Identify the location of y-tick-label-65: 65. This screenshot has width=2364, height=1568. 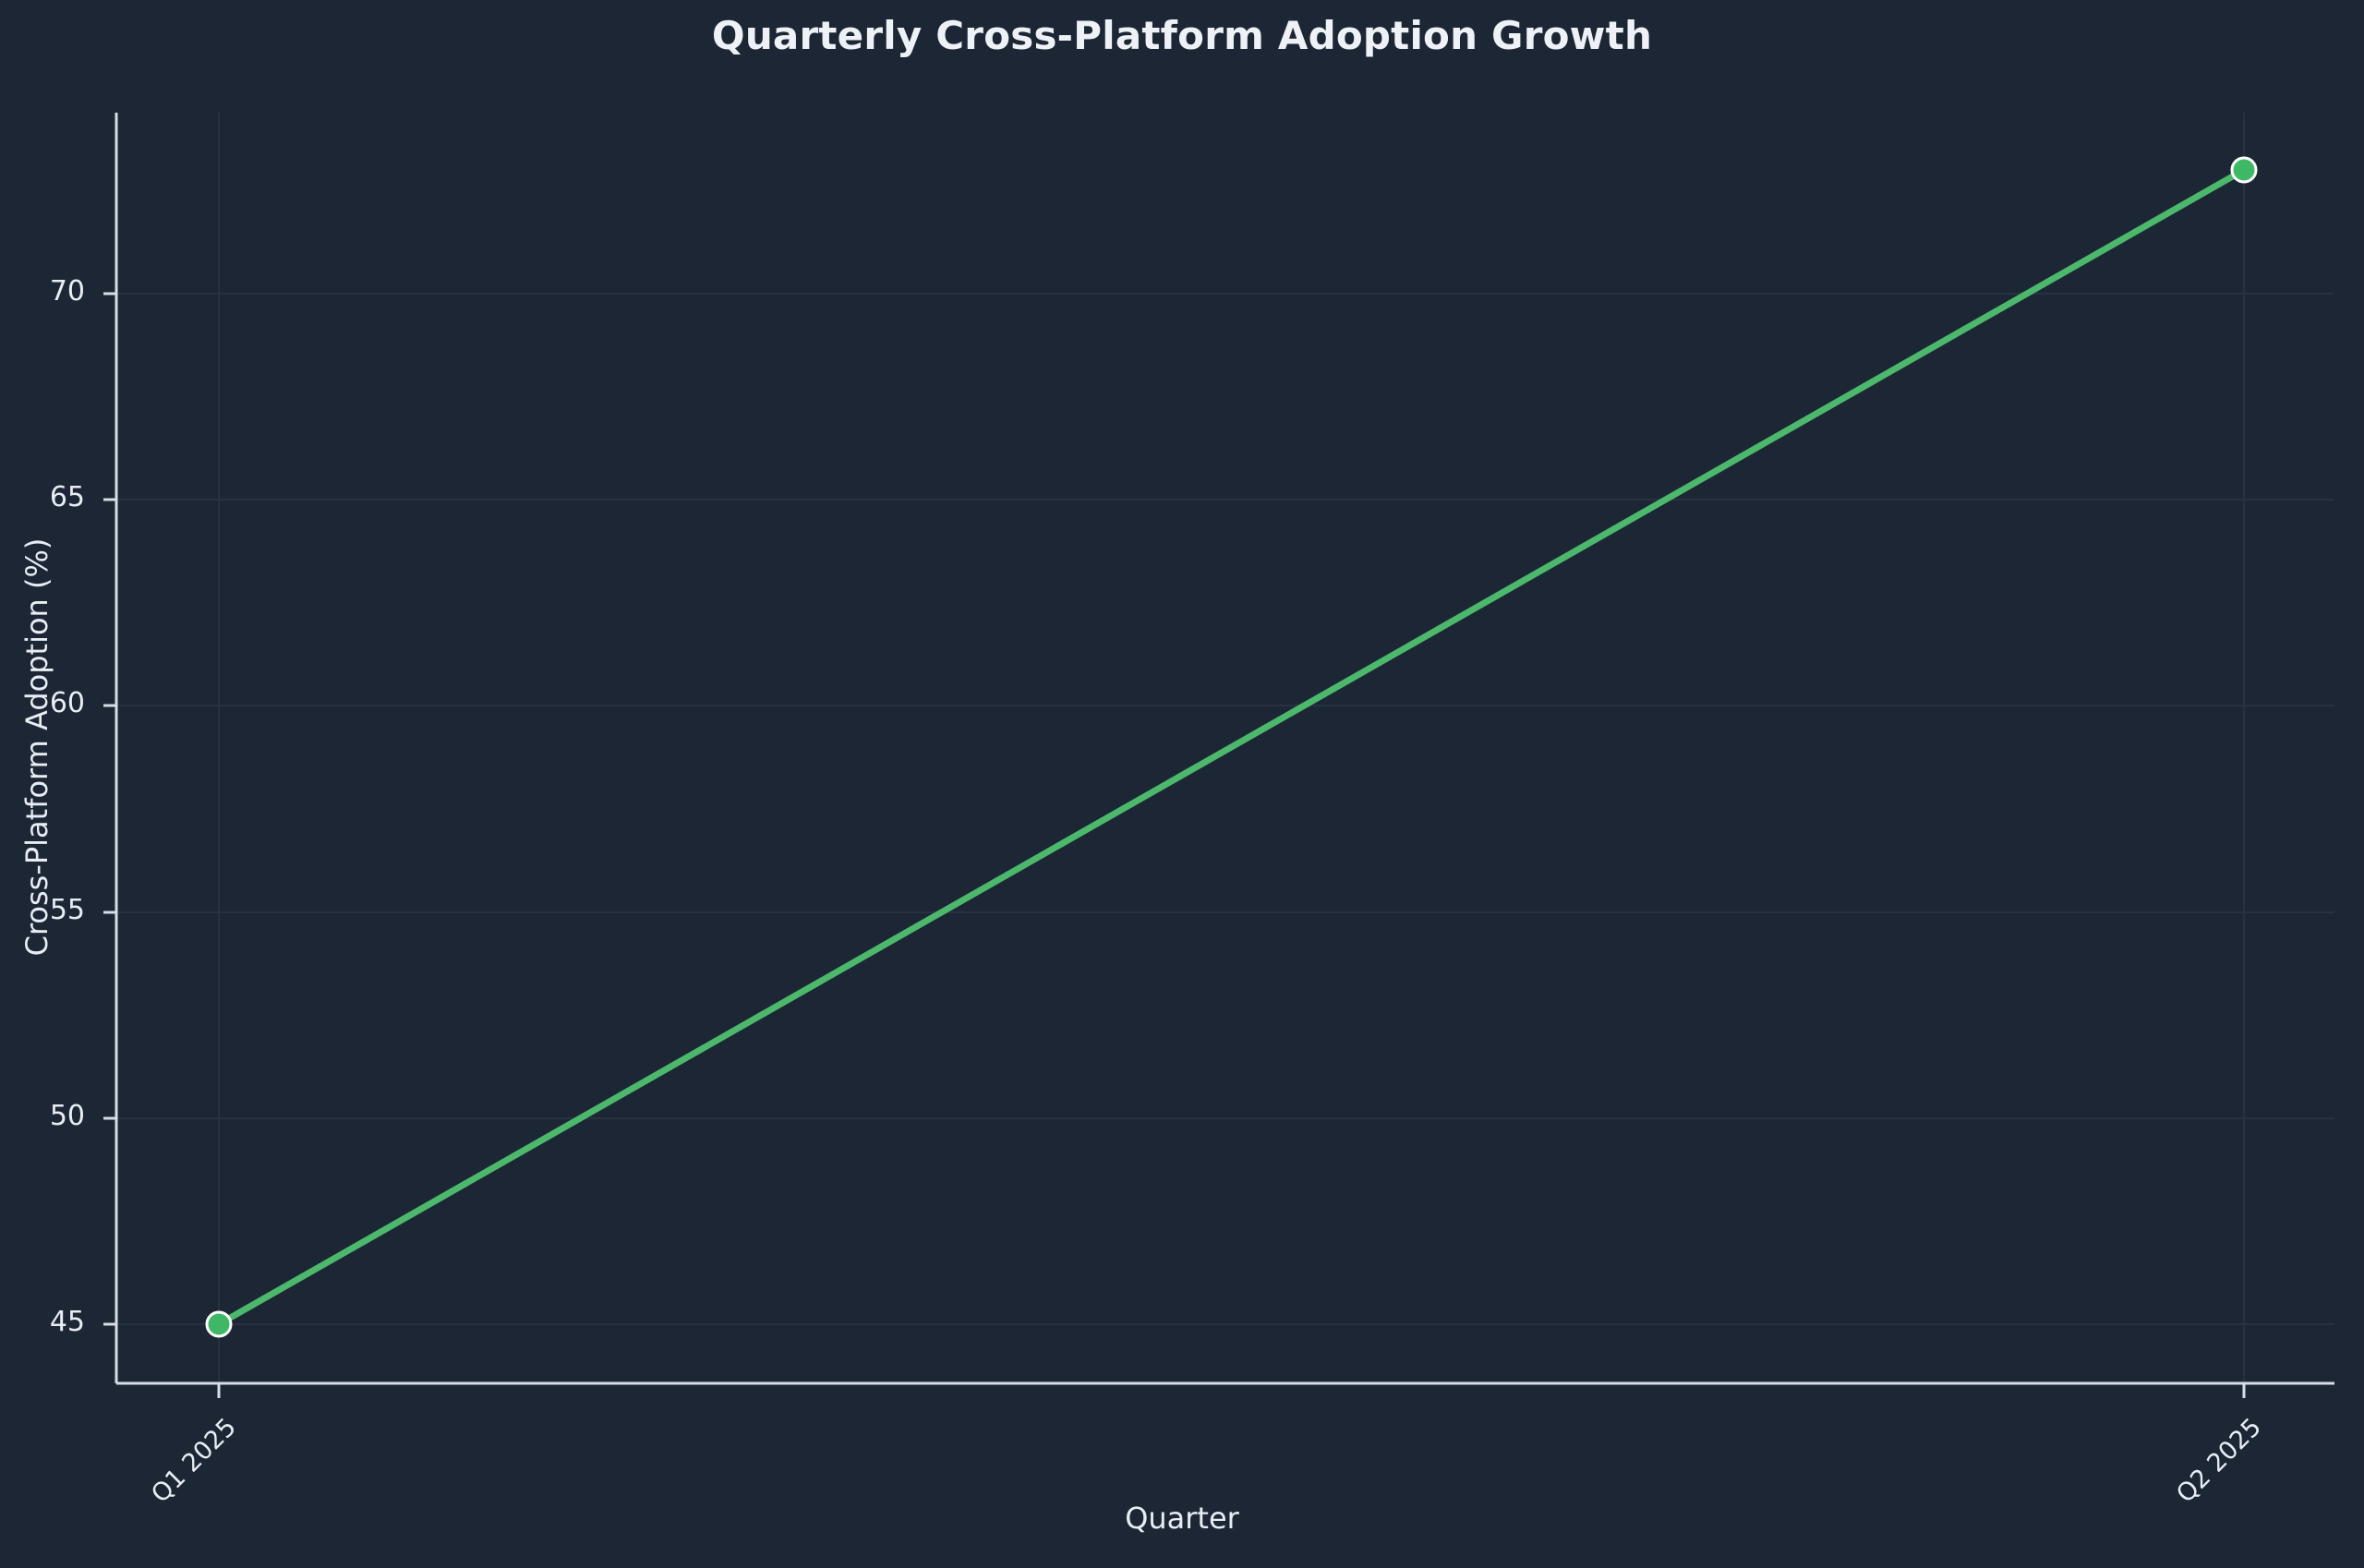
(67, 497).